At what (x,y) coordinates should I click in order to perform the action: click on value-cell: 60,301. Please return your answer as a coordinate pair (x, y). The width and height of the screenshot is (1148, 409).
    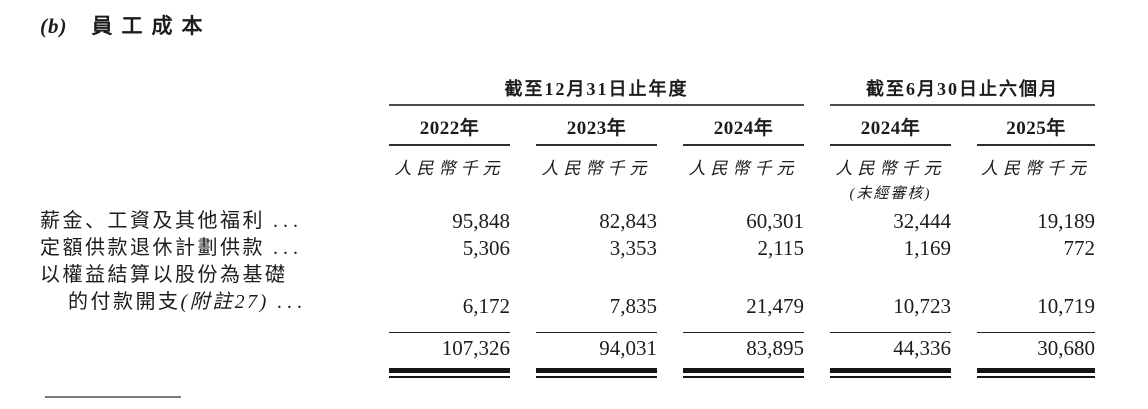
    Looking at the image, I should click on (775, 221).